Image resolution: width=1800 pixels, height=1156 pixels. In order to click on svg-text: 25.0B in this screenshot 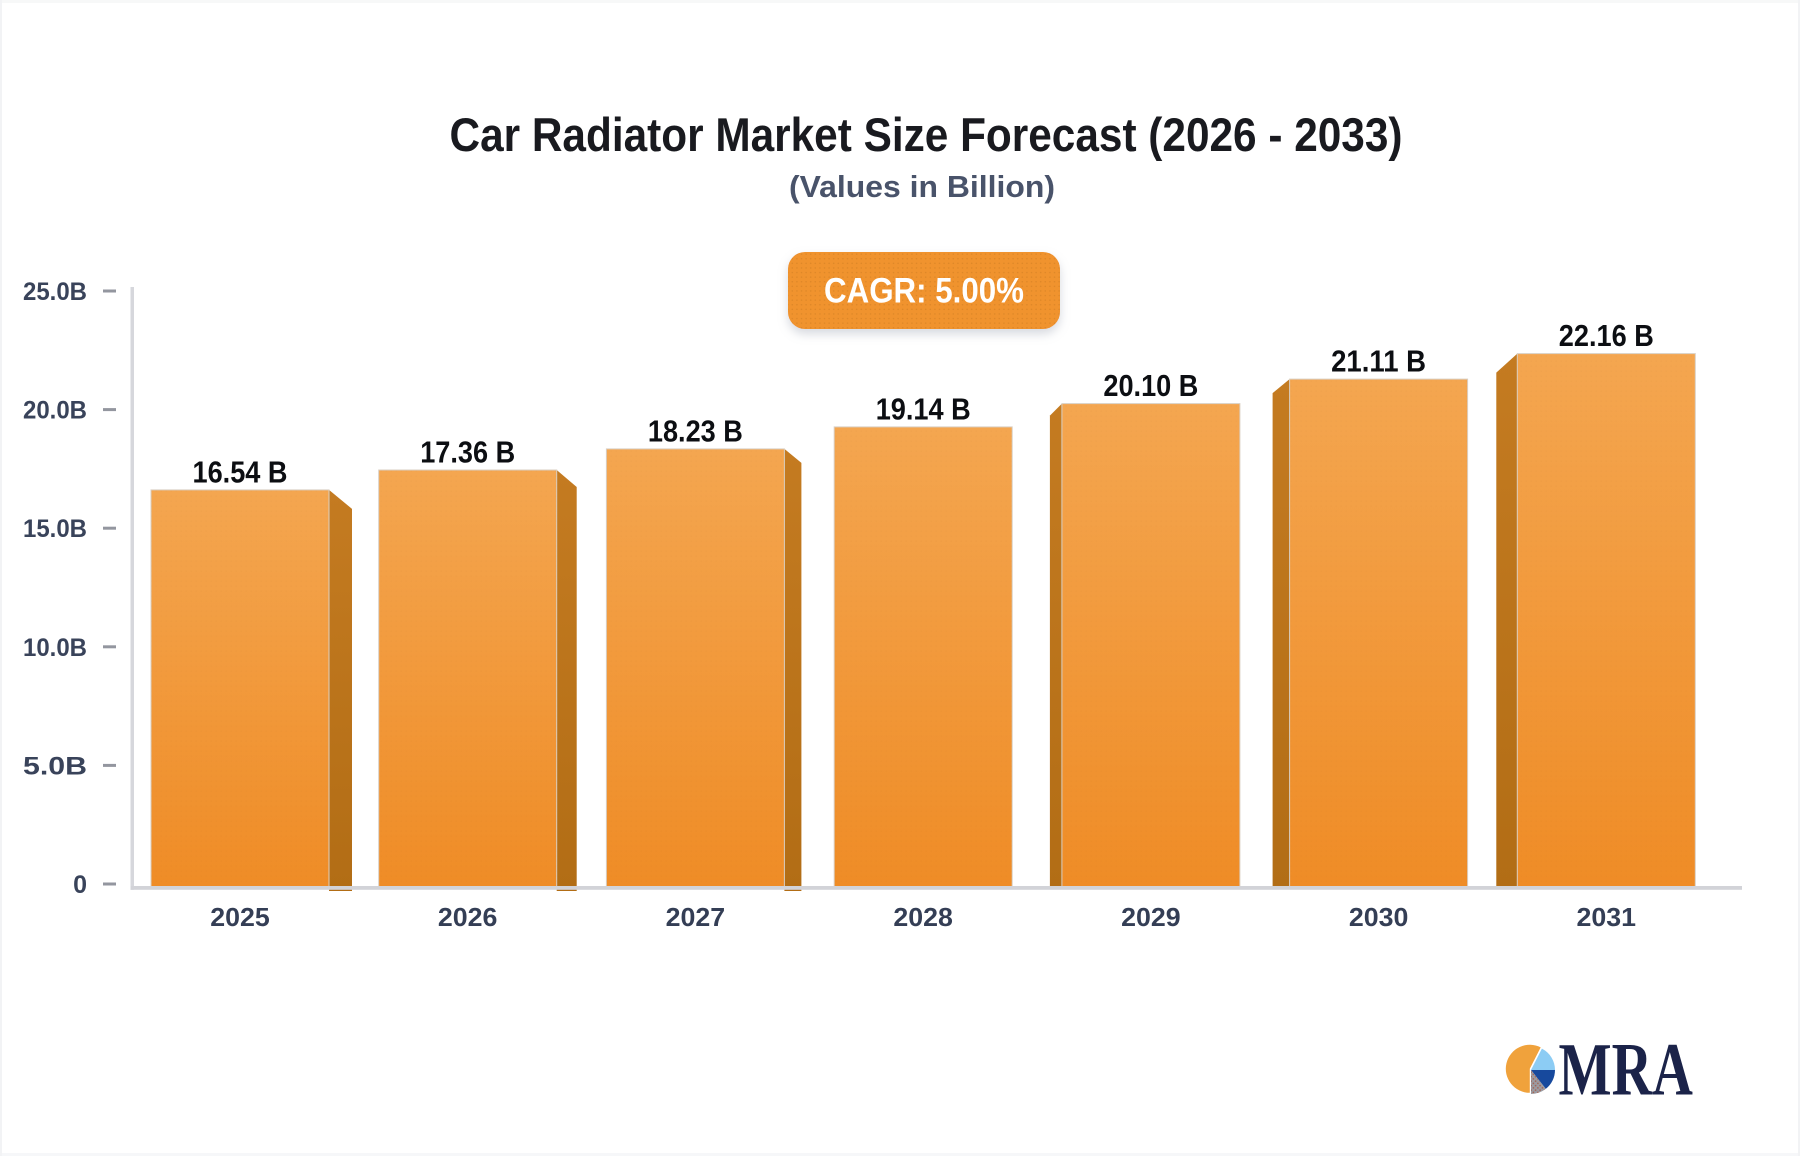, I will do `click(55, 292)`.